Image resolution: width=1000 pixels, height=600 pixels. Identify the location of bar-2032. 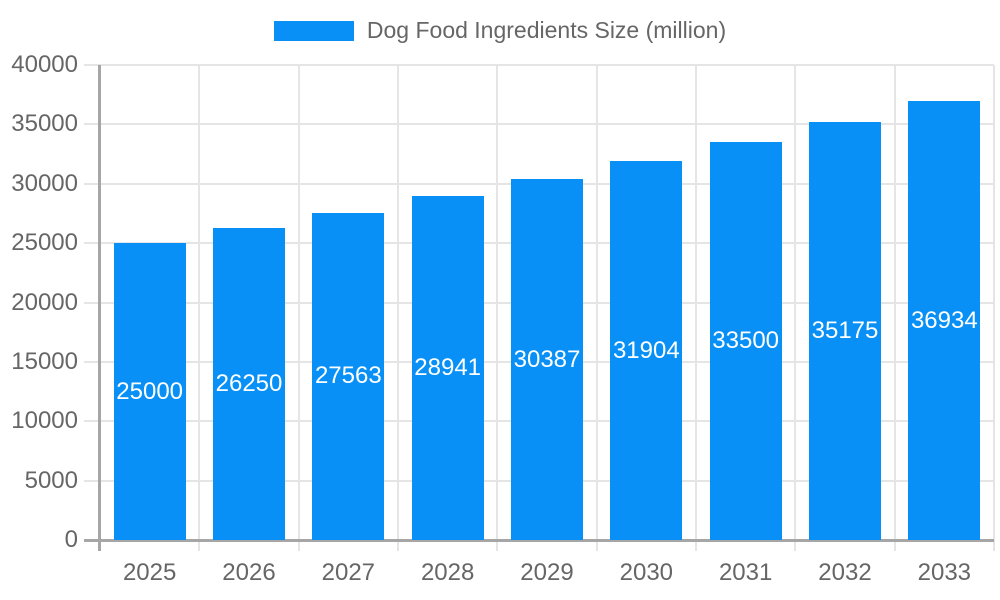
(845, 331).